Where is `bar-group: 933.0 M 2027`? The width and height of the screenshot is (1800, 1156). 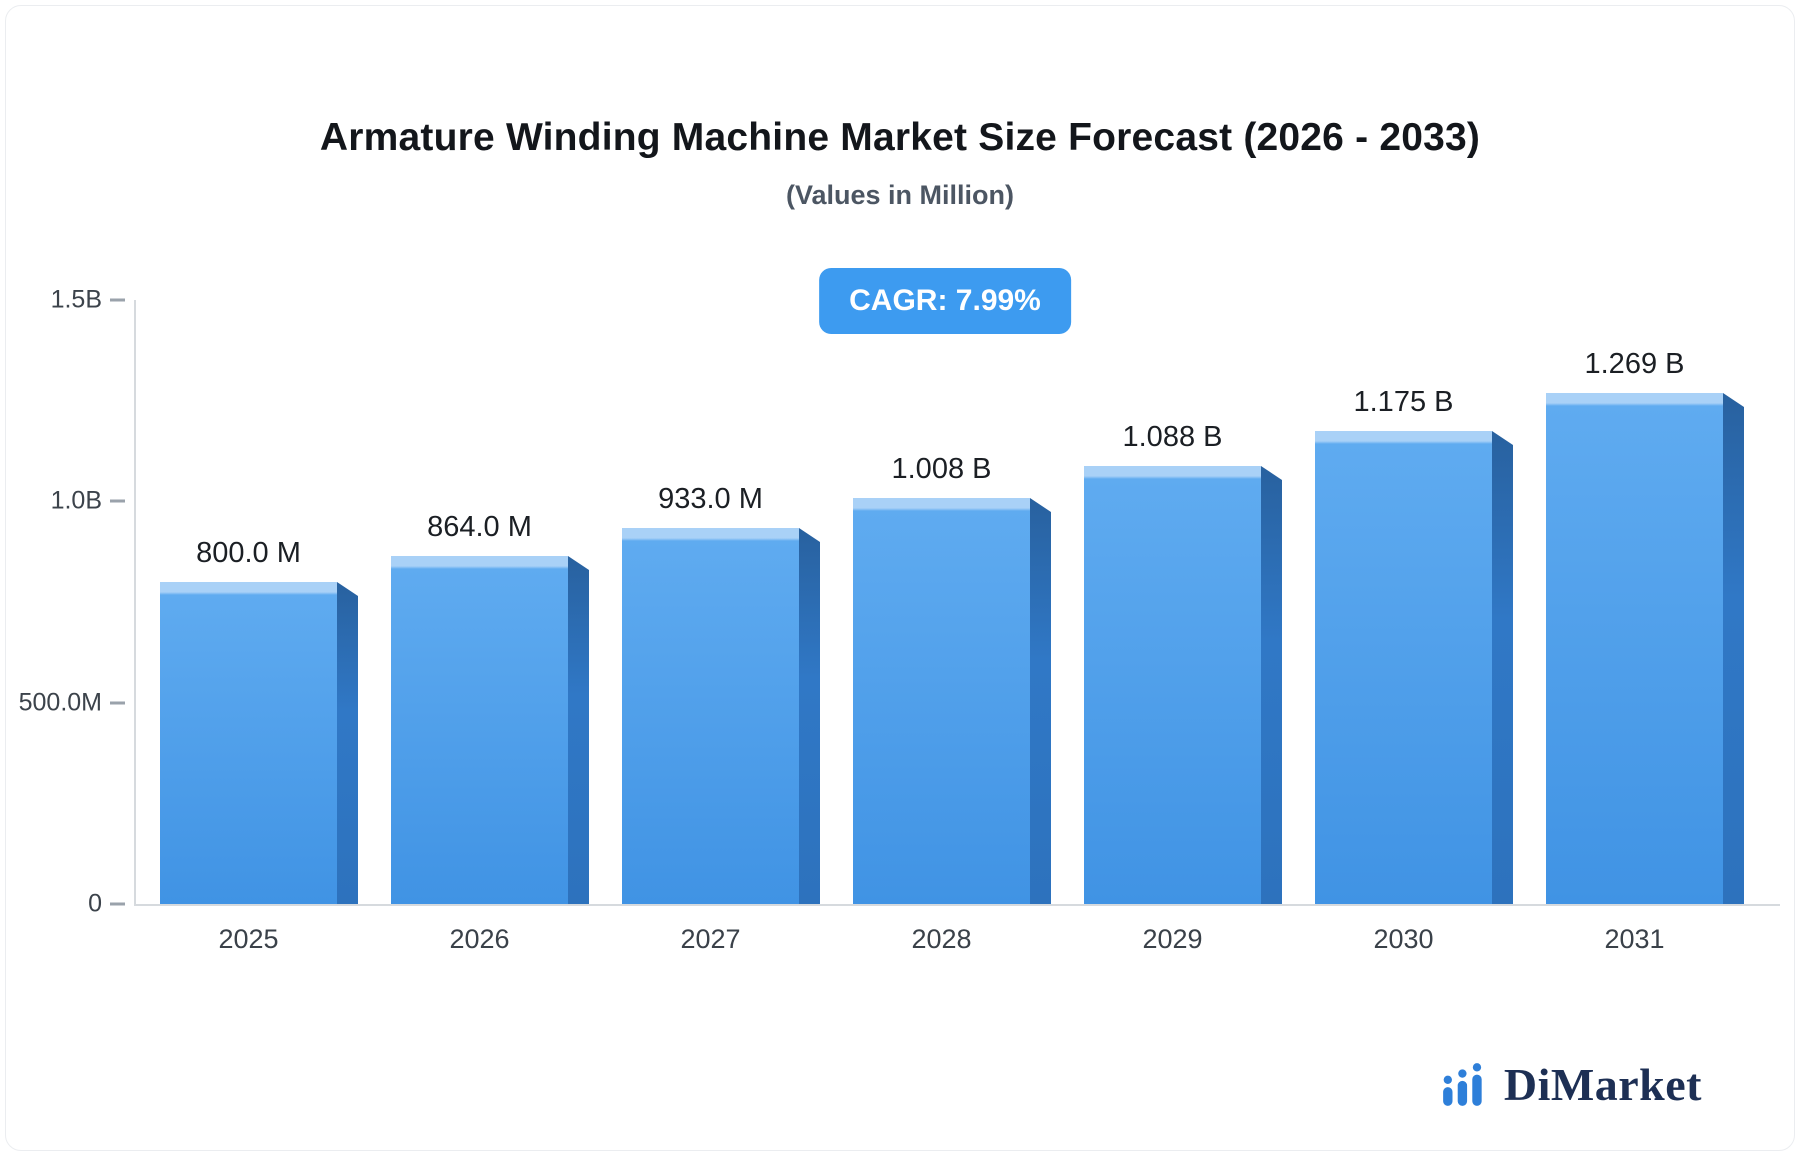 bar-group: 933.0 M 2027 is located at coordinates (721, 718).